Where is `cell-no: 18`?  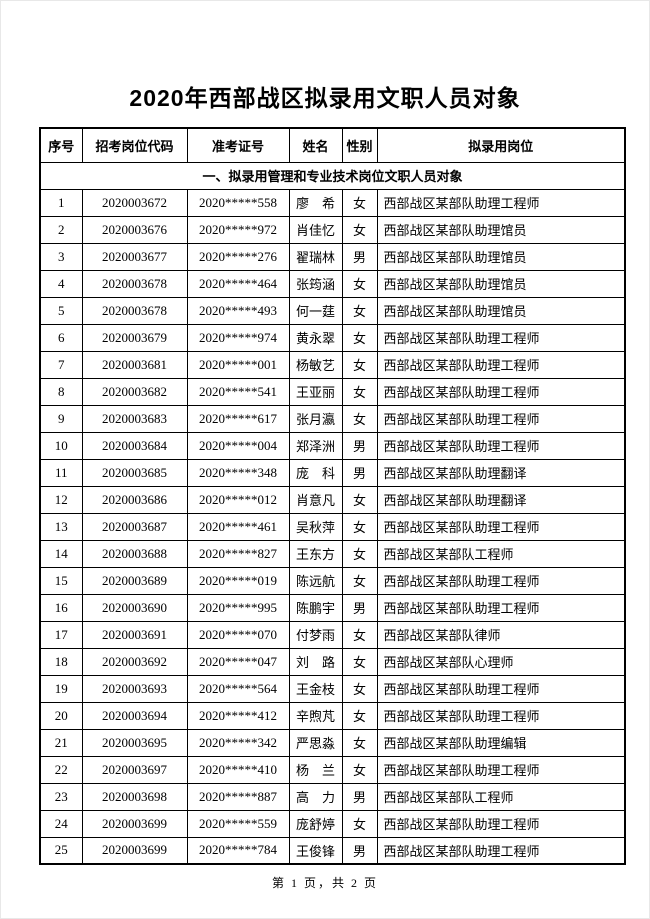 cell-no: 18 is located at coordinates (61, 661).